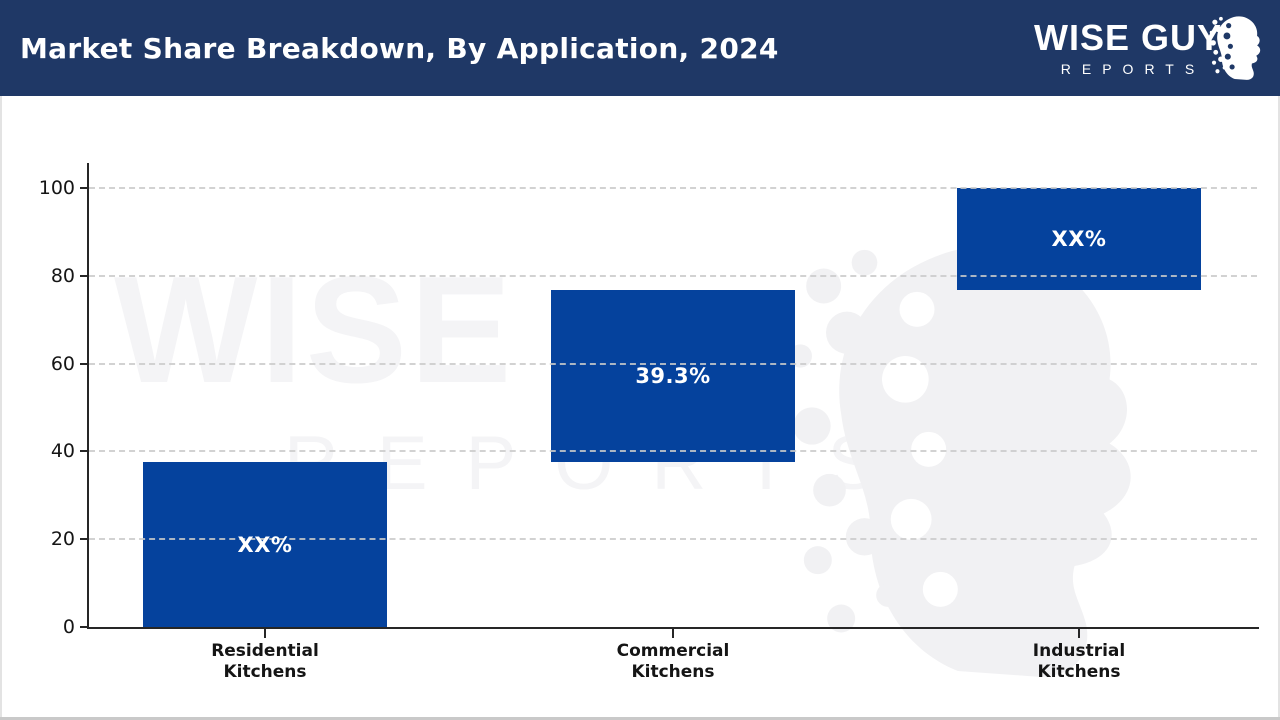  What do you see at coordinates (88, 396) in the screenshot?
I see `y-axis-spine` at bounding box center [88, 396].